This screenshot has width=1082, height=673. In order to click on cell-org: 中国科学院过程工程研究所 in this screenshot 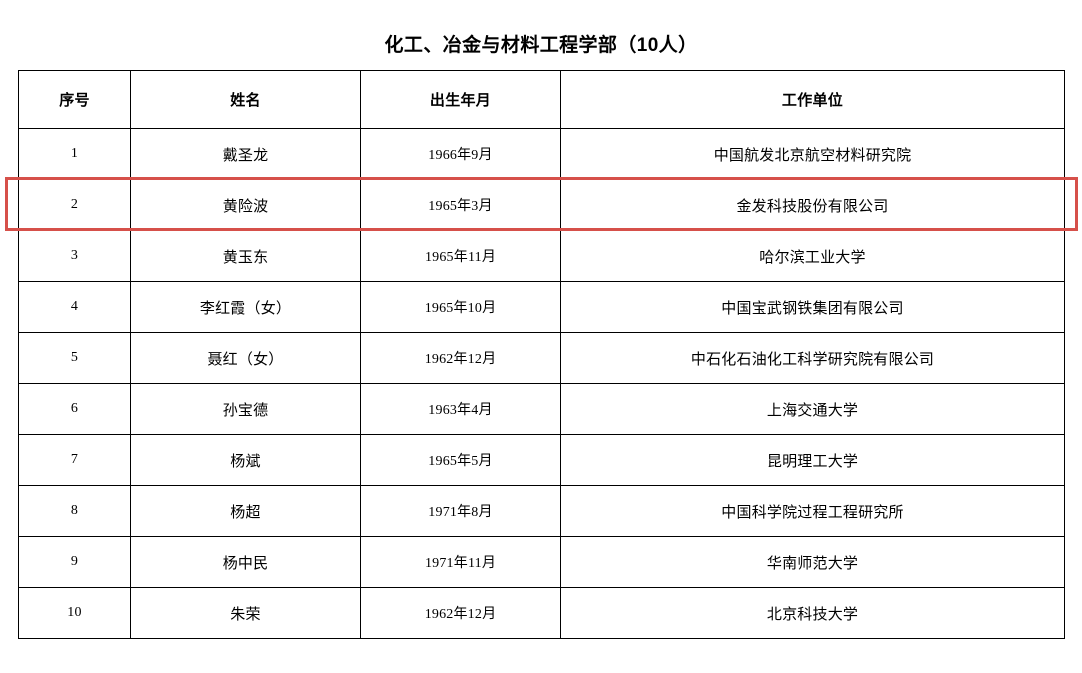, I will do `click(812, 511)`.